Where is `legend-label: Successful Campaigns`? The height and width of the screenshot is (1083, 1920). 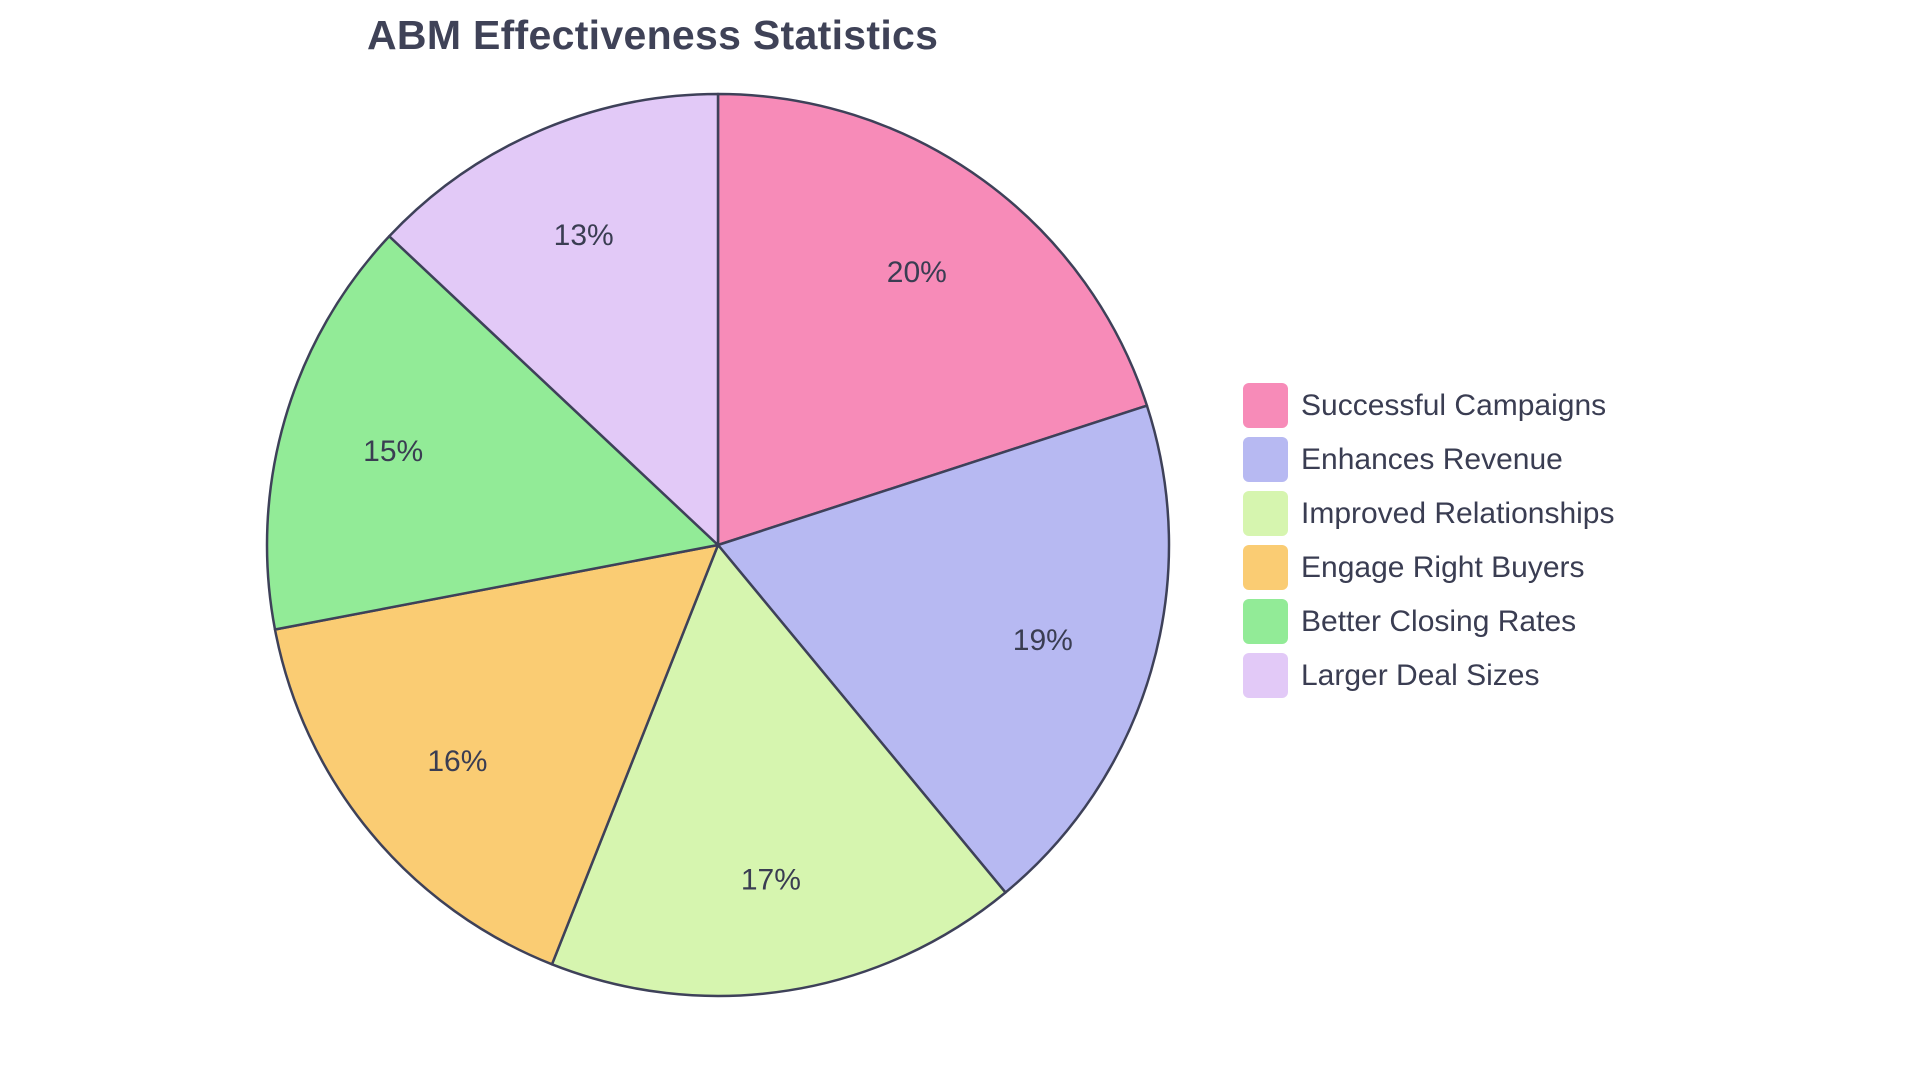
legend-label: Successful Campaigns is located at coordinates (1454, 405).